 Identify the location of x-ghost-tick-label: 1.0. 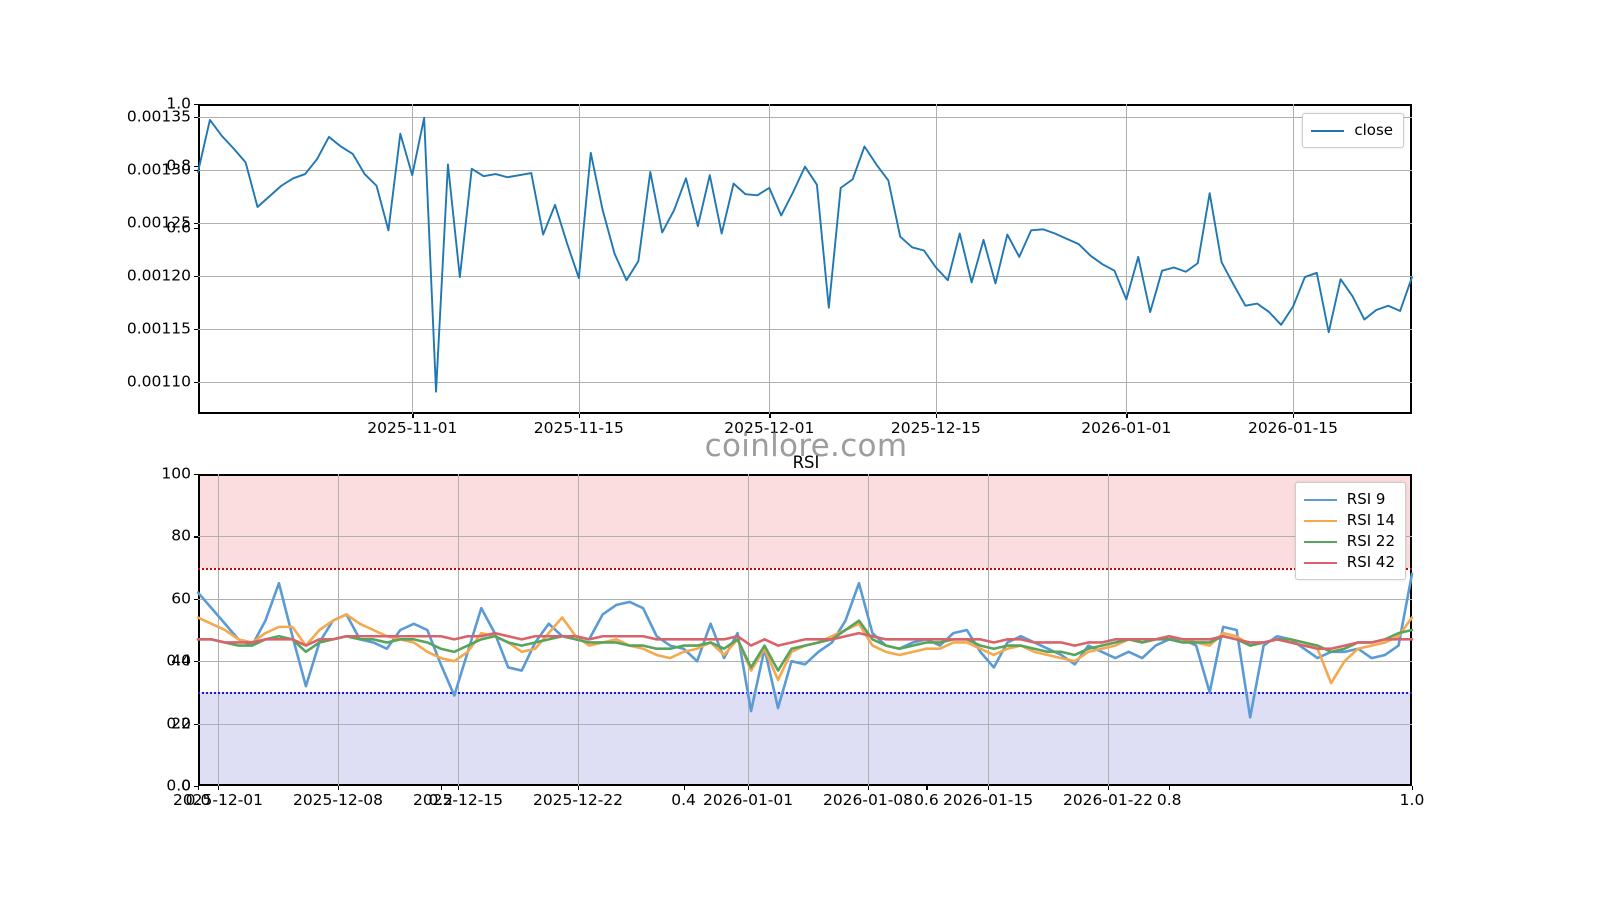
(1412, 800).